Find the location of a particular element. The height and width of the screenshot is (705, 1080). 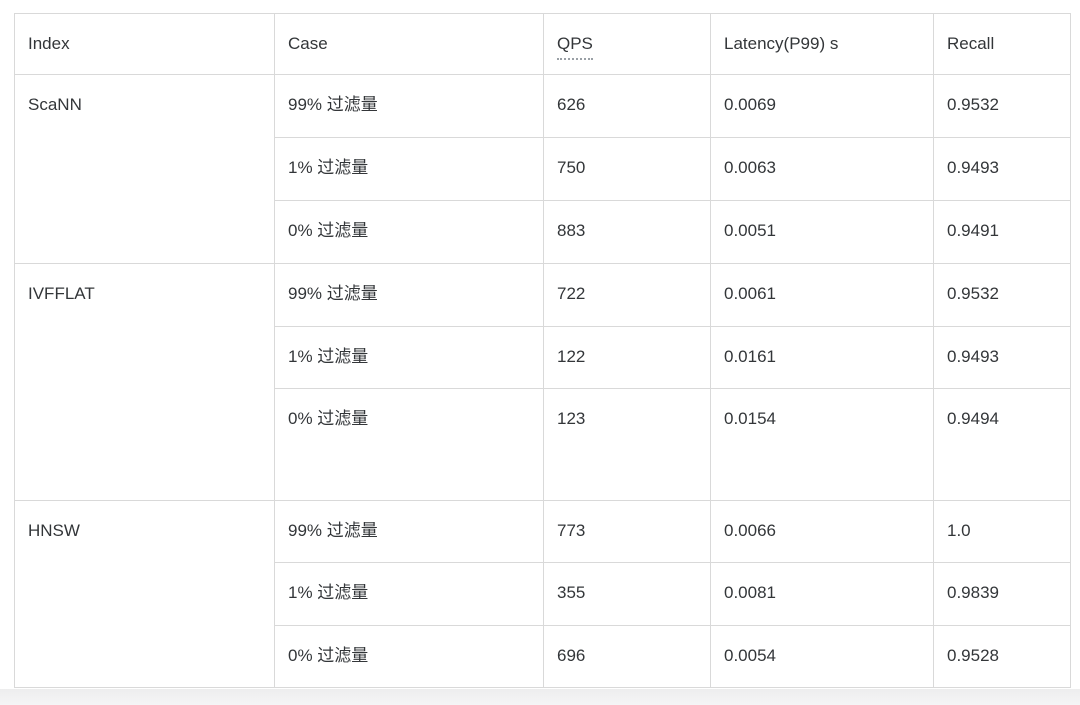

col-header-latency: Latency(P99) s is located at coordinates (822, 44).